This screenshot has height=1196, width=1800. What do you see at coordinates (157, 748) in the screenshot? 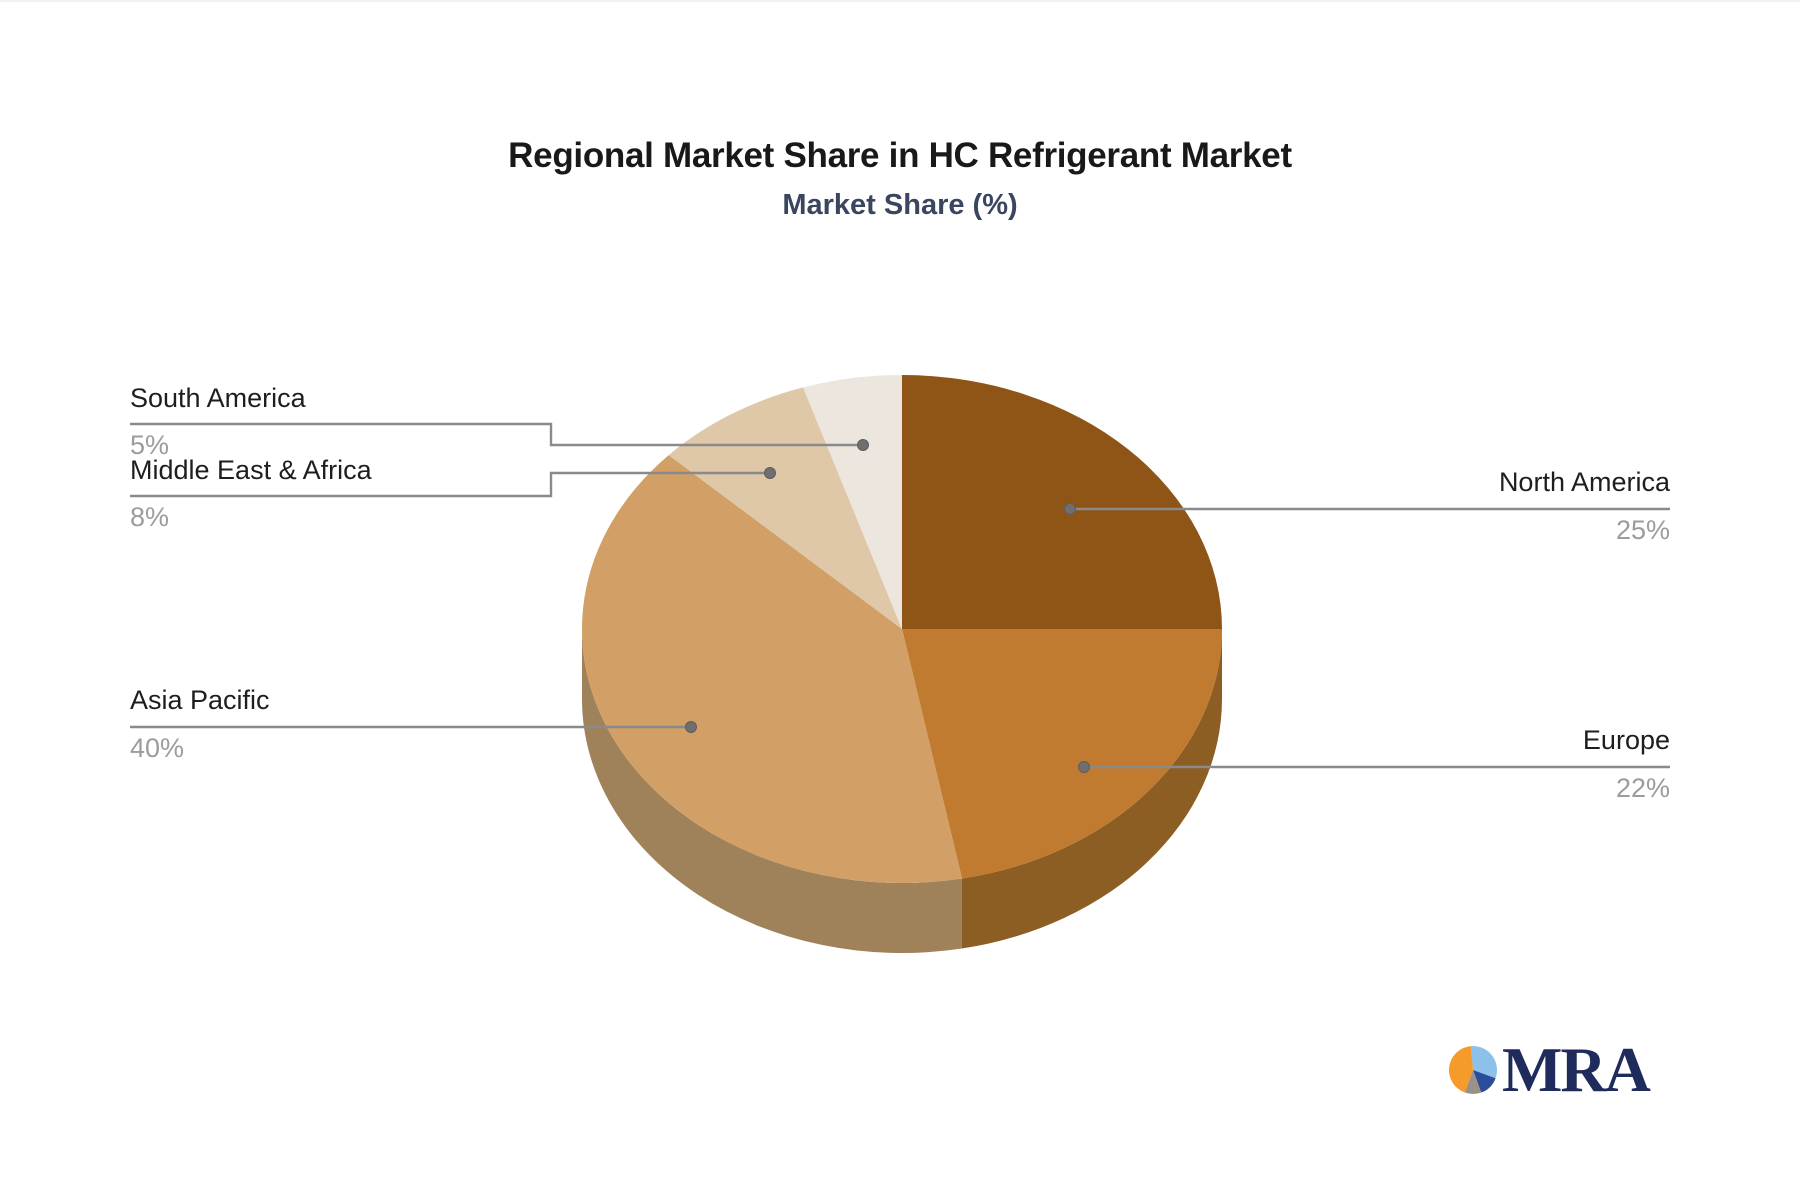
I see `pct-asia-pacific: 40%` at bounding box center [157, 748].